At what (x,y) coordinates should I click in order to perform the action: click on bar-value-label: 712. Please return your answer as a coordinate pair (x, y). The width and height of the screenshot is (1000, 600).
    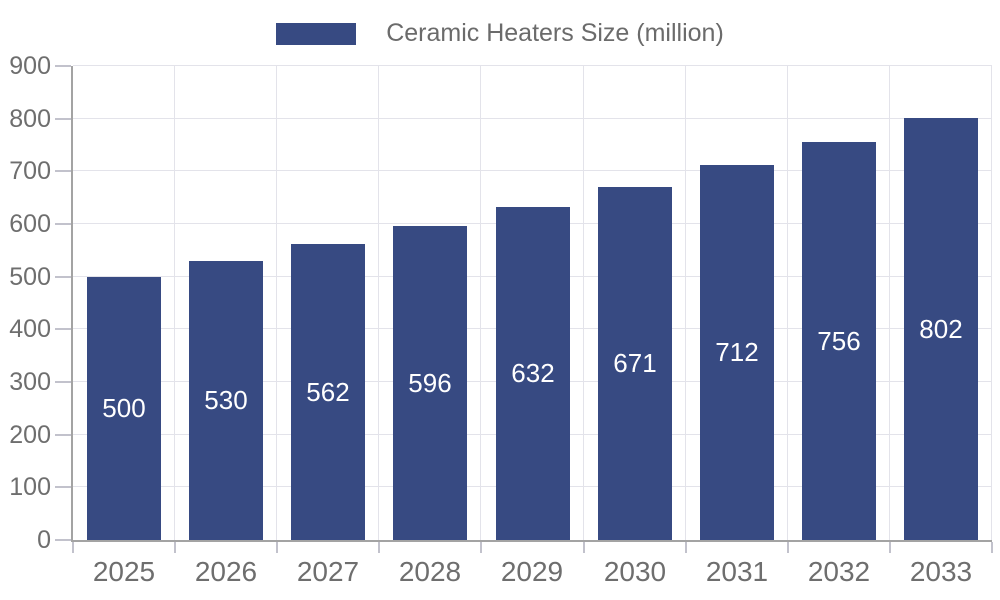
    Looking at the image, I should click on (737, 352).